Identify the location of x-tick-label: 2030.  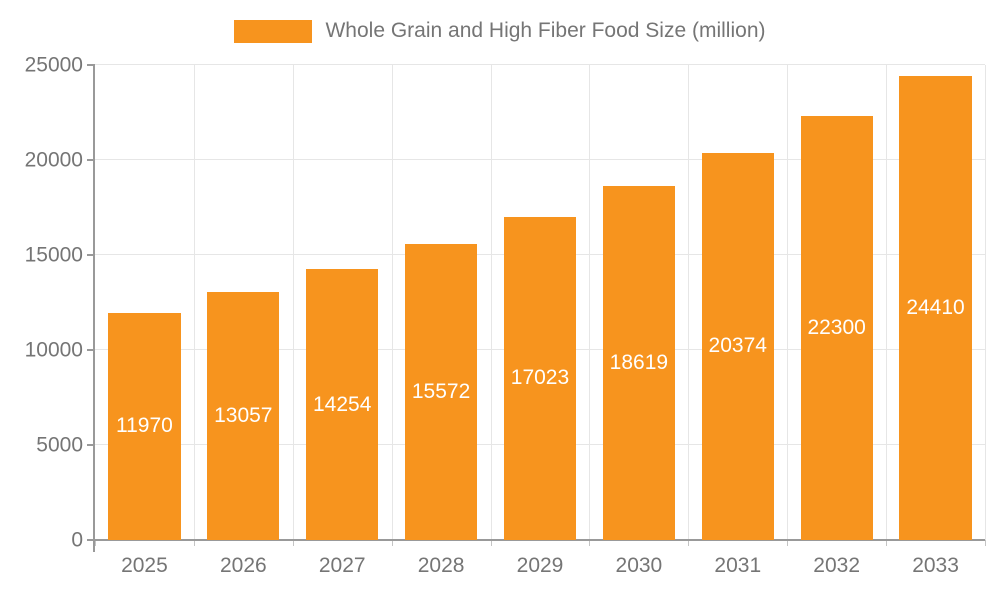
(639, 565).